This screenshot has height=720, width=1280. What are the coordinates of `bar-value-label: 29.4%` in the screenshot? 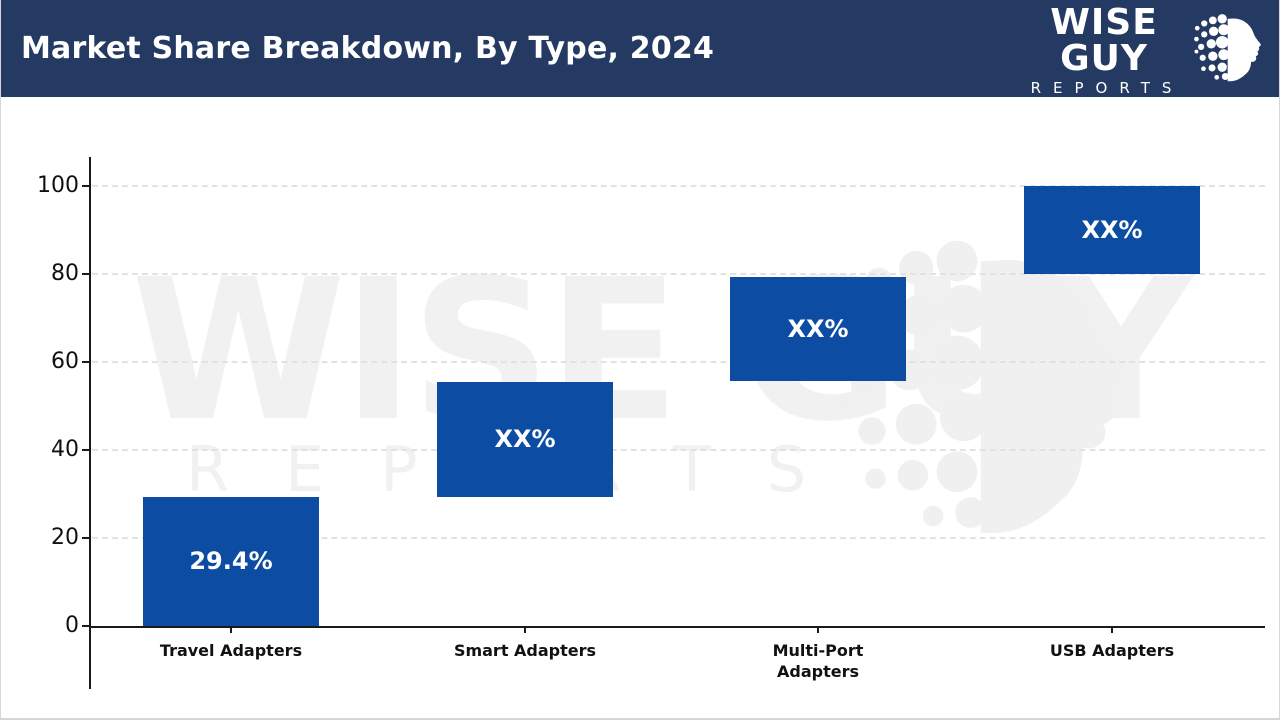 It's located at (231, 561).